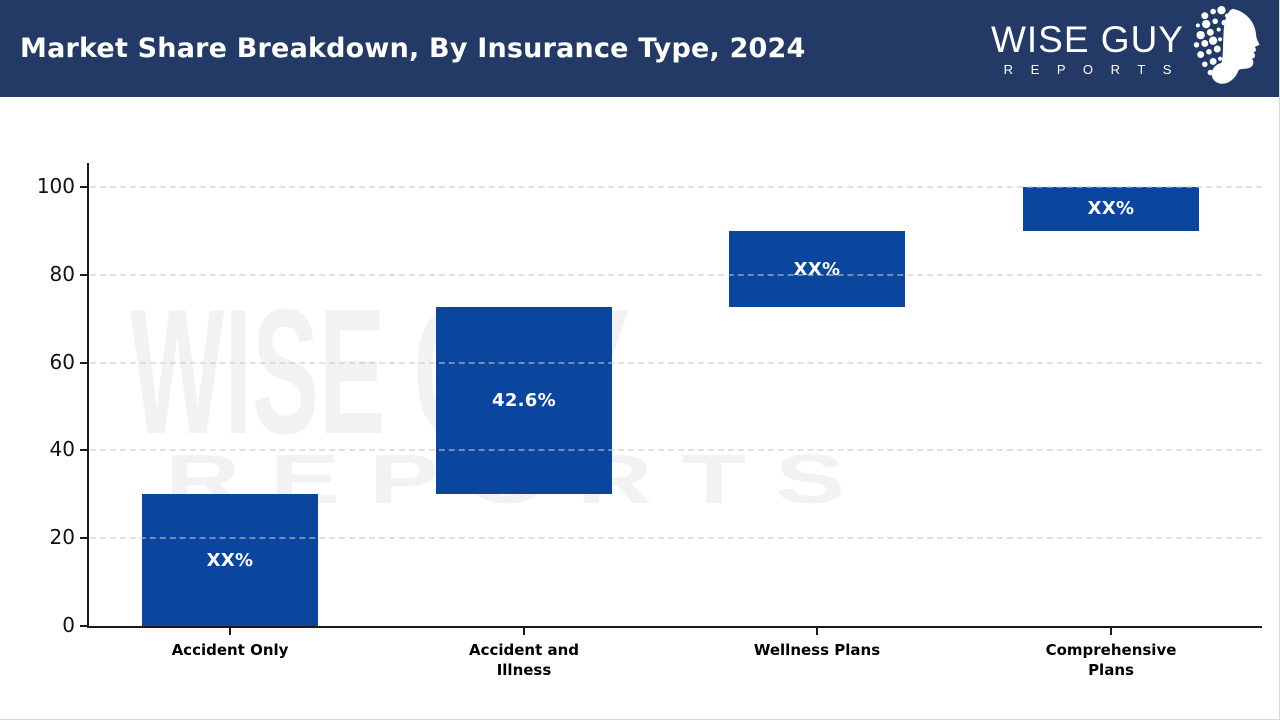  What do you see at coordinates (524, 660) in the screenshot?
I see `x-axis-category-label: Accident and Illness` at bounding box center [524, 660].